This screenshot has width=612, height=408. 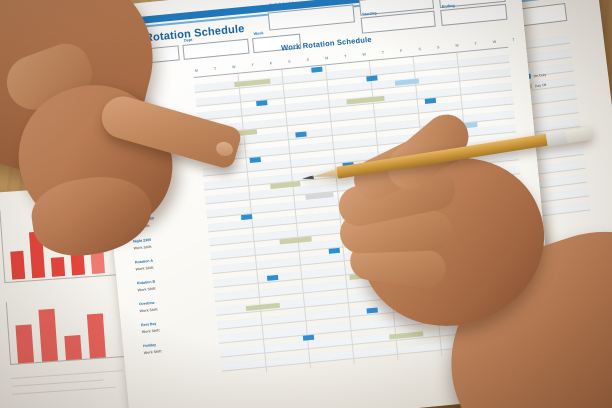 What do you see at coordinates (579, 134) in the screenshot?
I see `pencil-eraser` at bounding box center [579, 134].